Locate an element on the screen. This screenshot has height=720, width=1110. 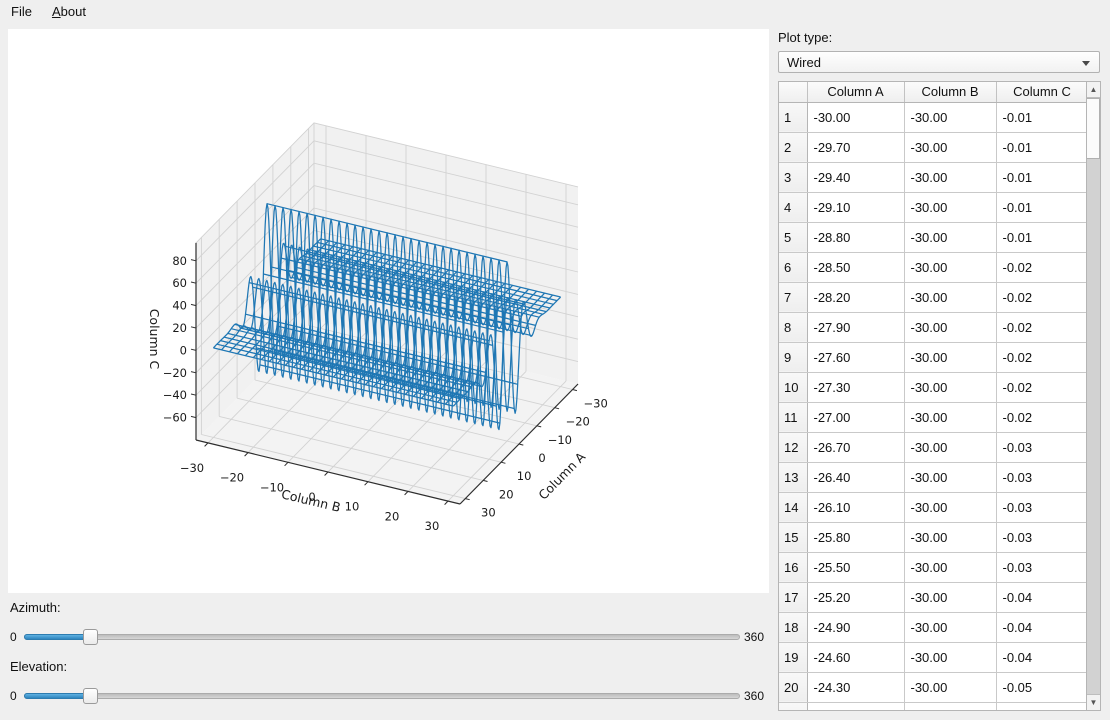
row-number-cell: 13 is located at coordinates (793, 477).